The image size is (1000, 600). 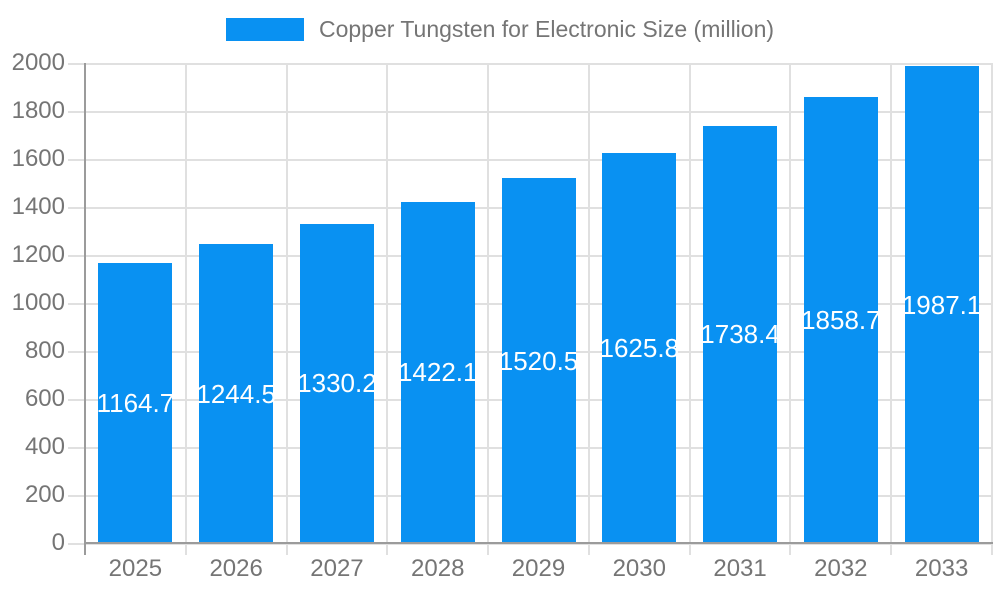 I want to click on y-axis-label: 400, so click(x=44, y=446).